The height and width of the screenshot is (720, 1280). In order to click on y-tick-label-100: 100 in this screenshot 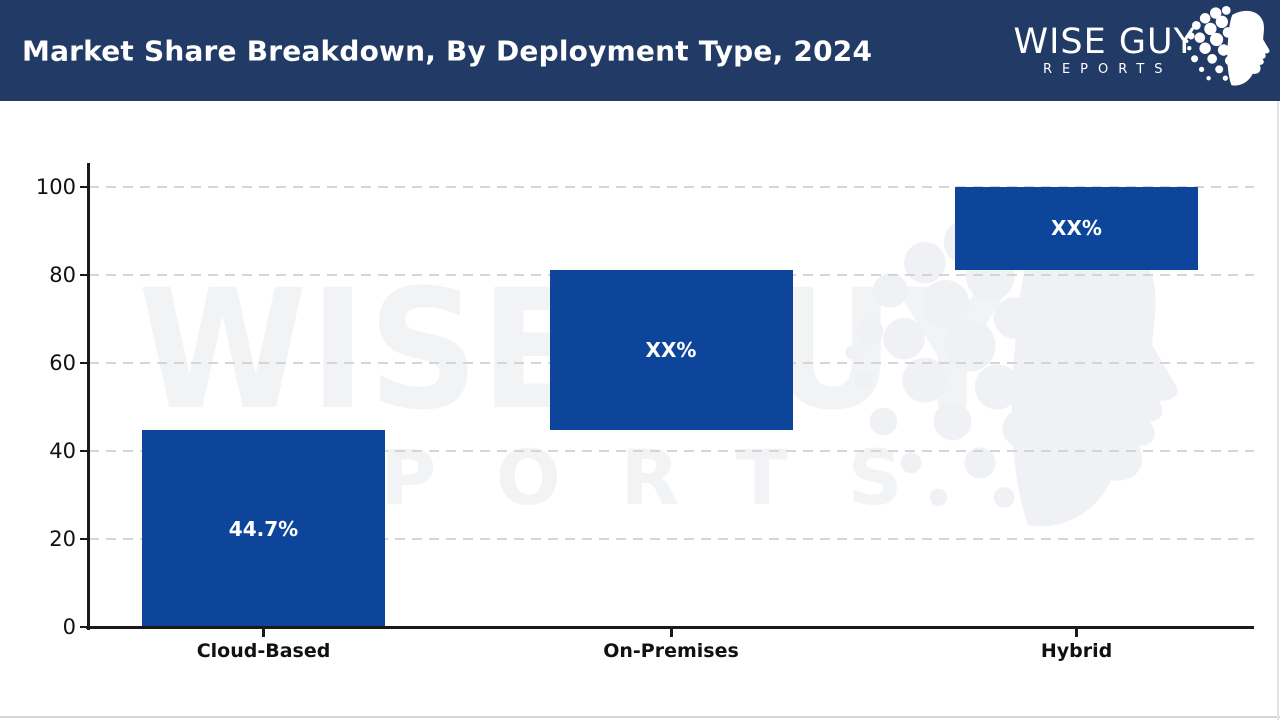, I will do `click(55, 187)`.